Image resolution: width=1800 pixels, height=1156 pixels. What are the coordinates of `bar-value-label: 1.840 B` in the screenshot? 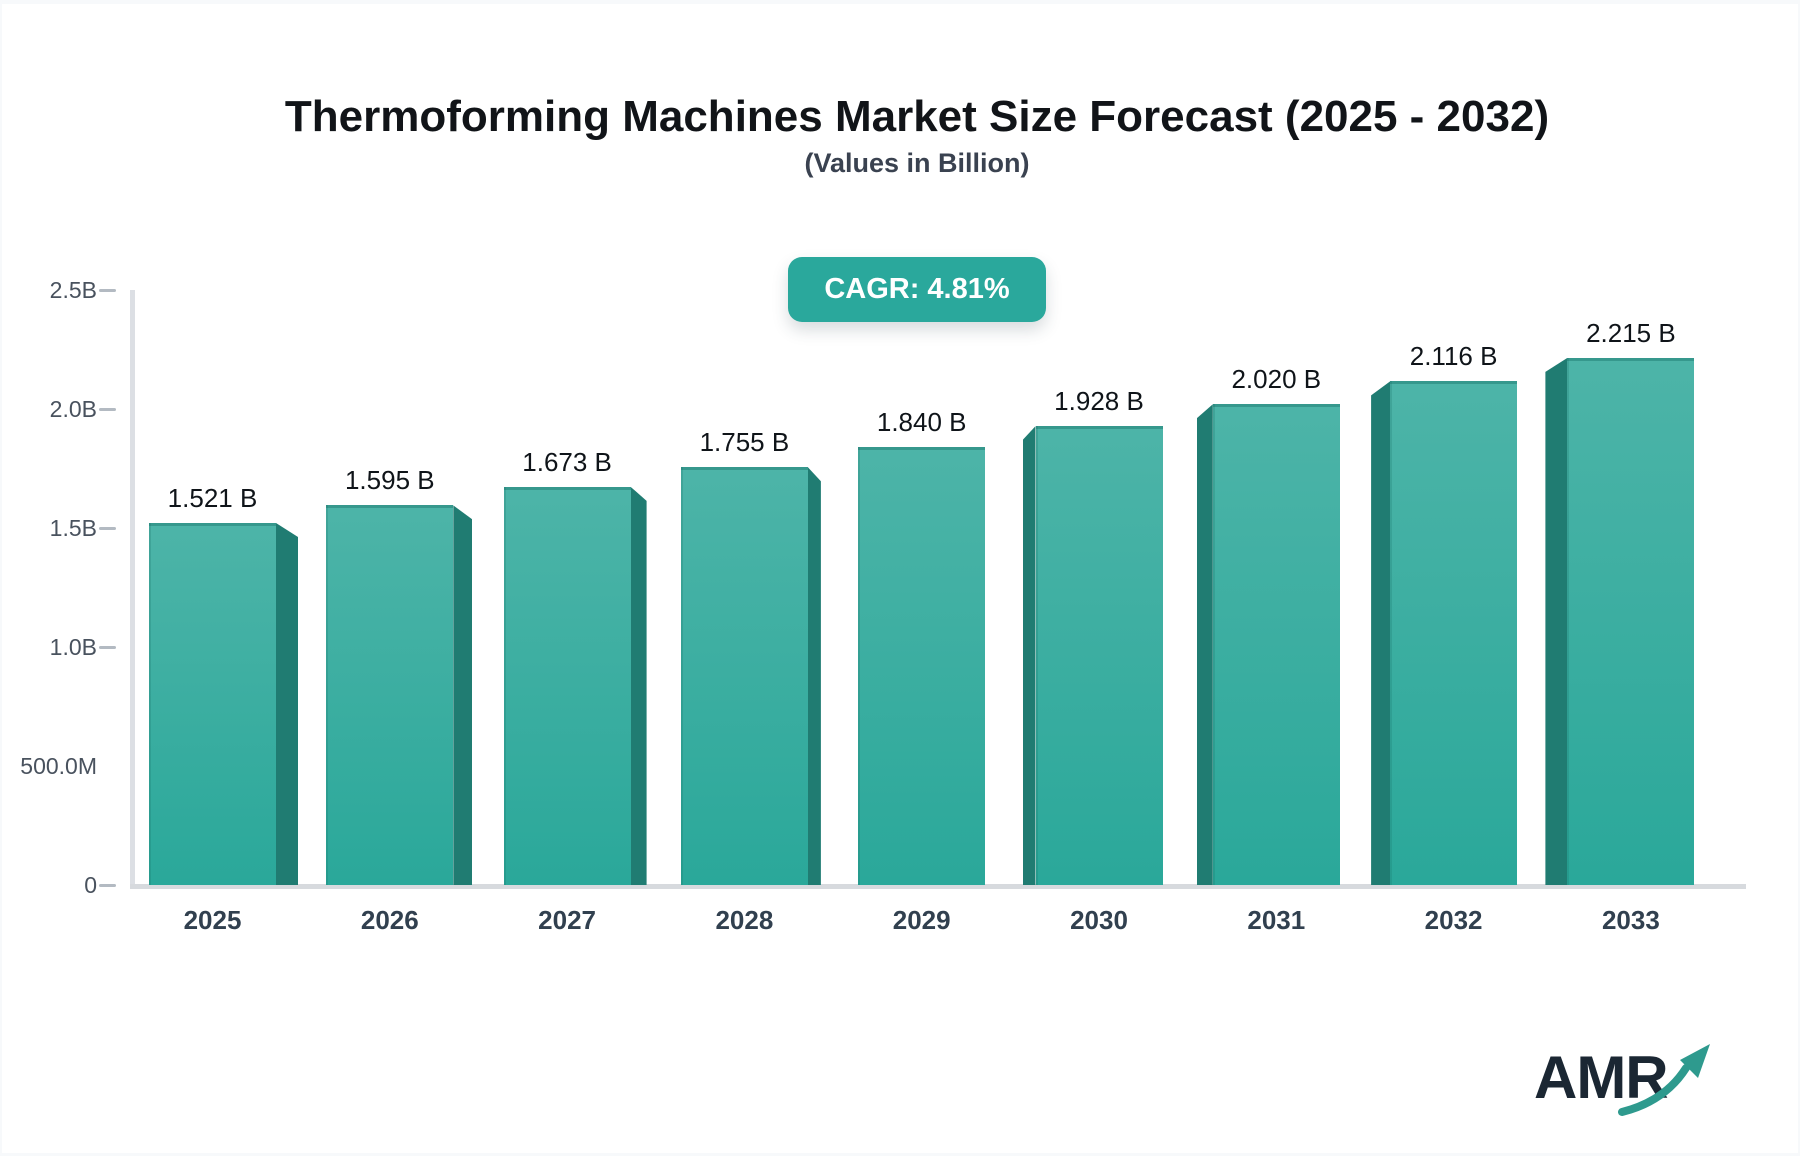 It's located at (921, 422).